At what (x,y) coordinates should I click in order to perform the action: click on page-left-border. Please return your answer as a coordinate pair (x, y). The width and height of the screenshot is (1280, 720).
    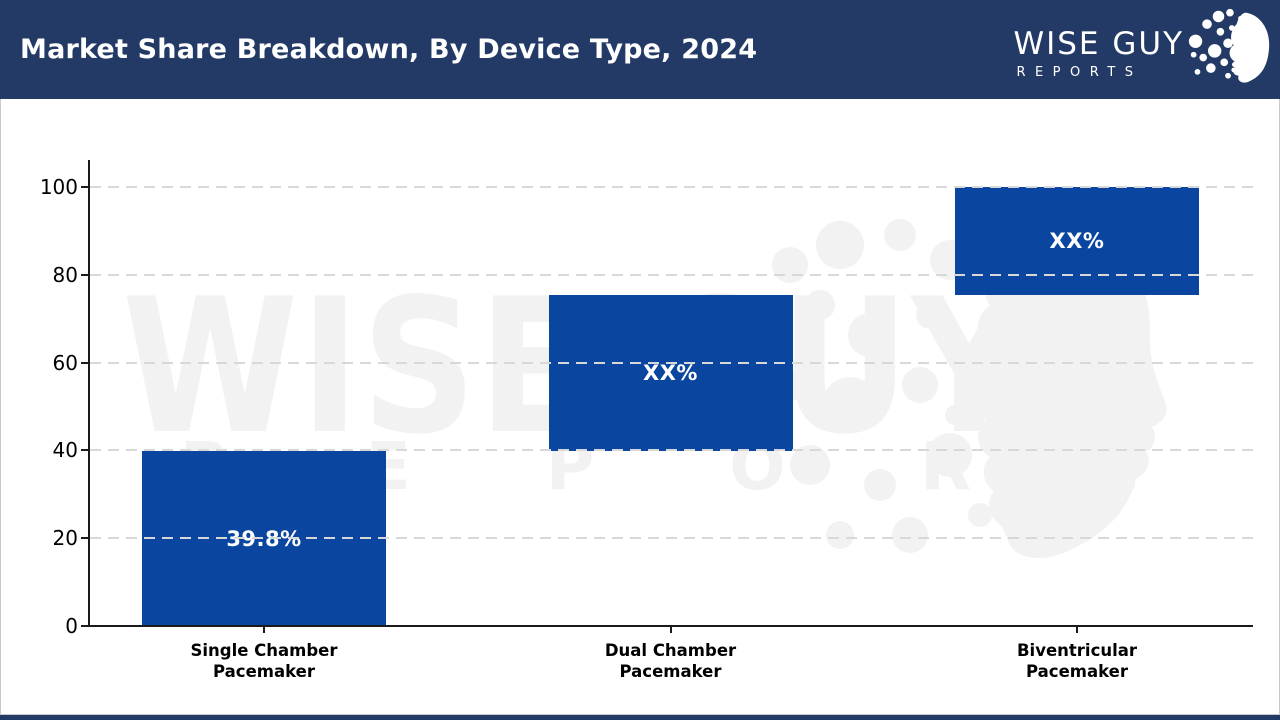
    Looking at the image, I should click on (0, 409).